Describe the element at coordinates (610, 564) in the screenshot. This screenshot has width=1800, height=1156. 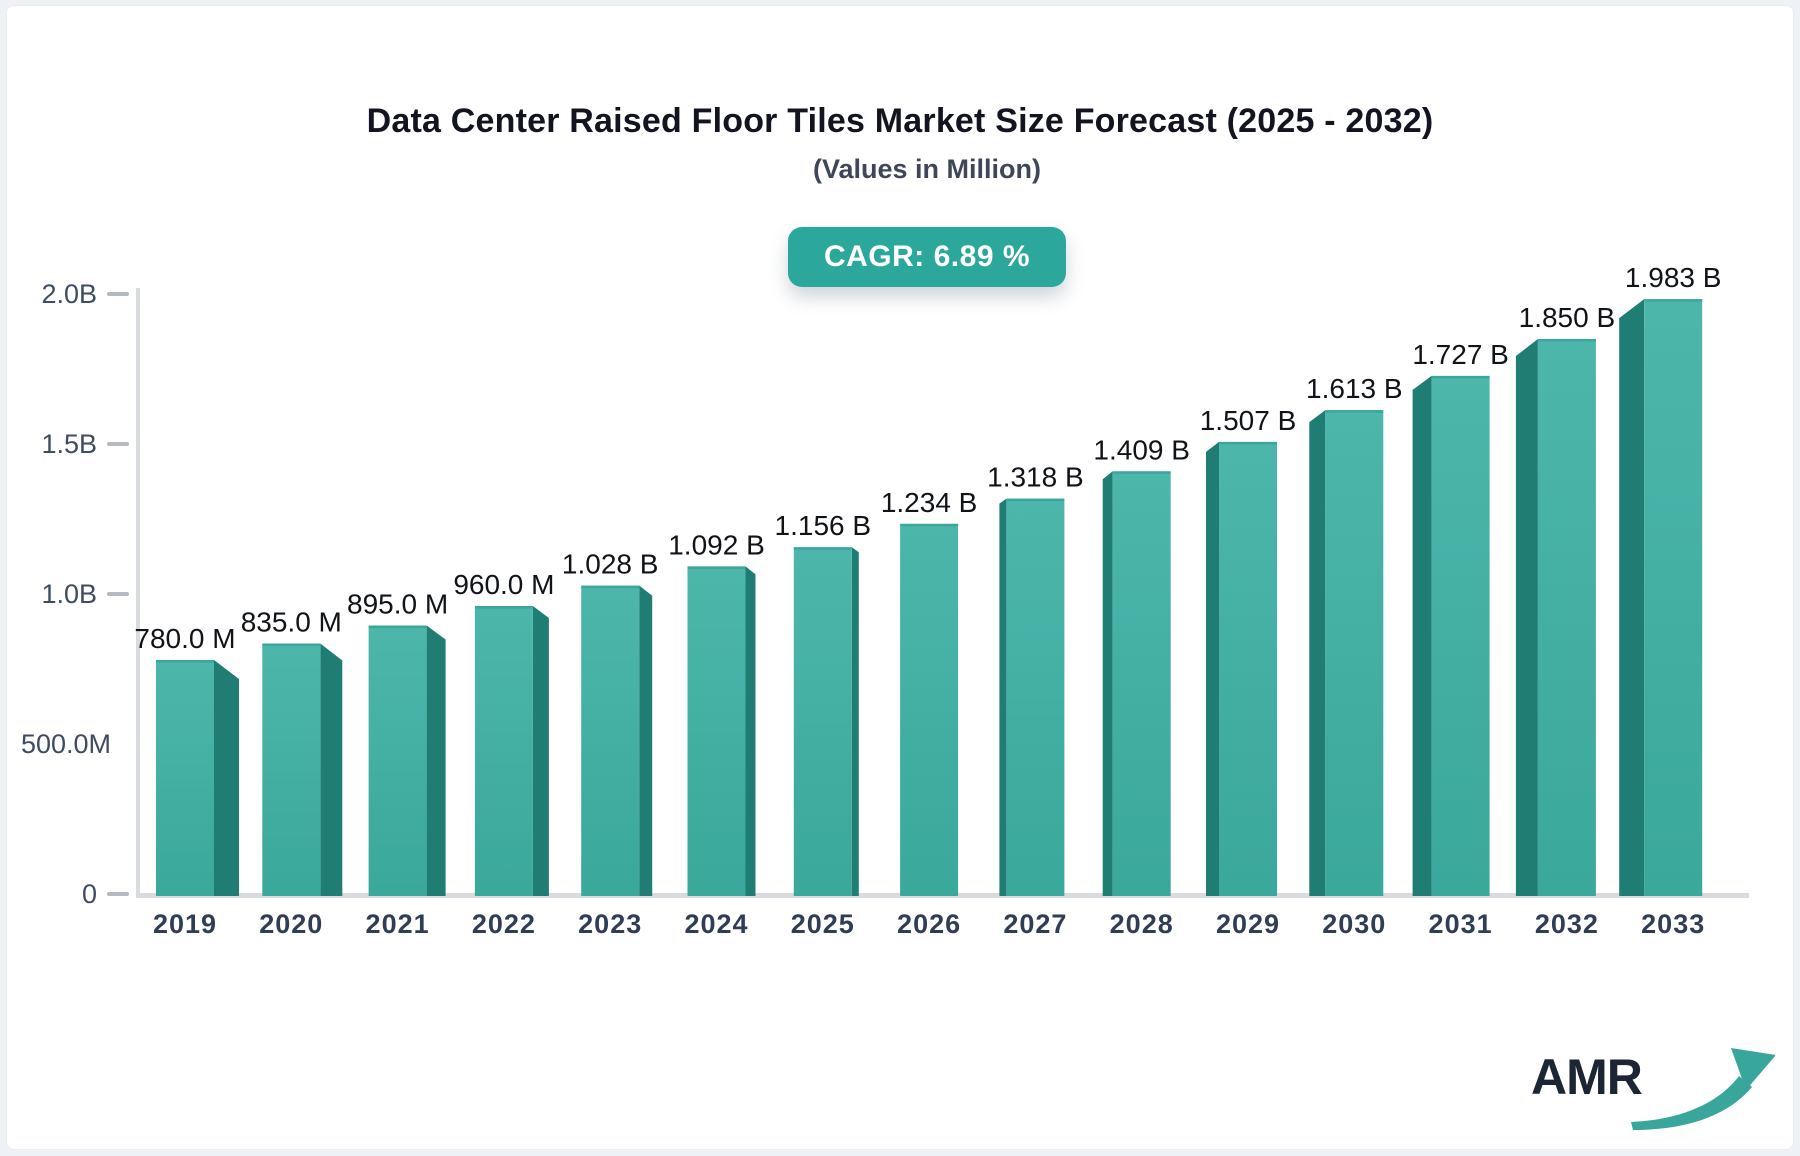
I see `bar-value-label: 1.028 B` at that location.